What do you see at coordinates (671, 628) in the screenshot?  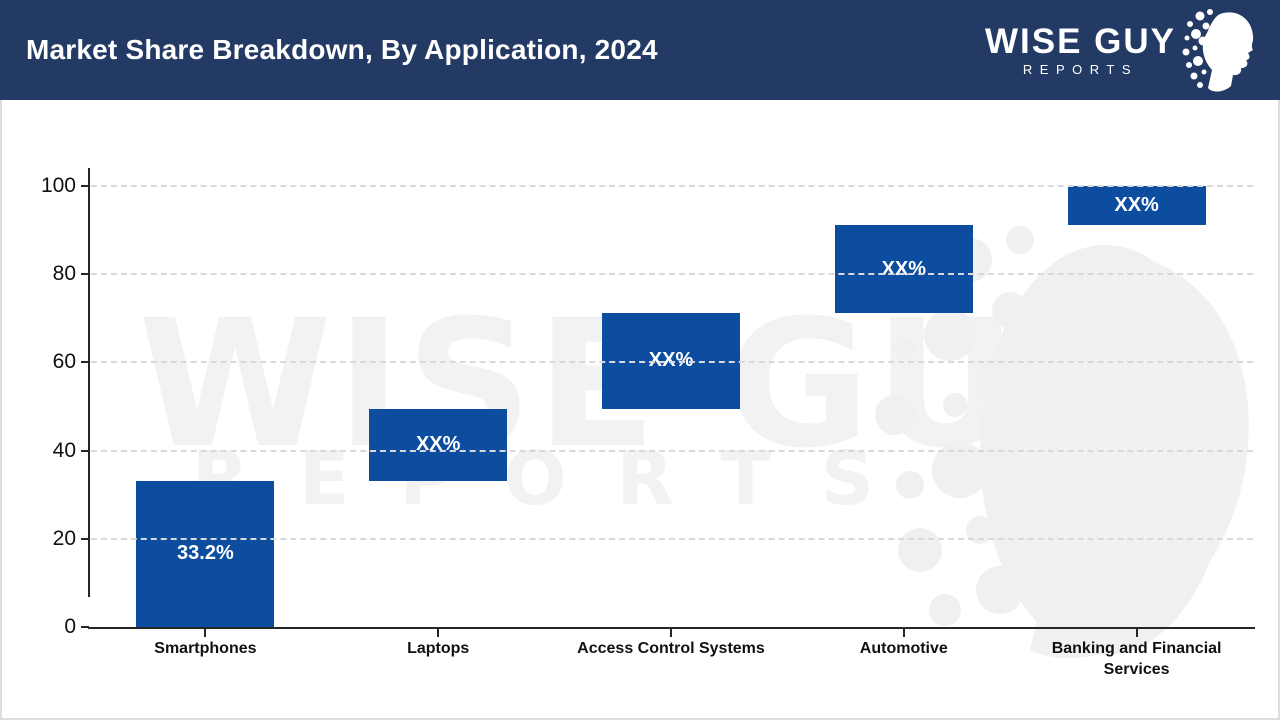 I see `x-axis-line` at bounding box center [671, 628].